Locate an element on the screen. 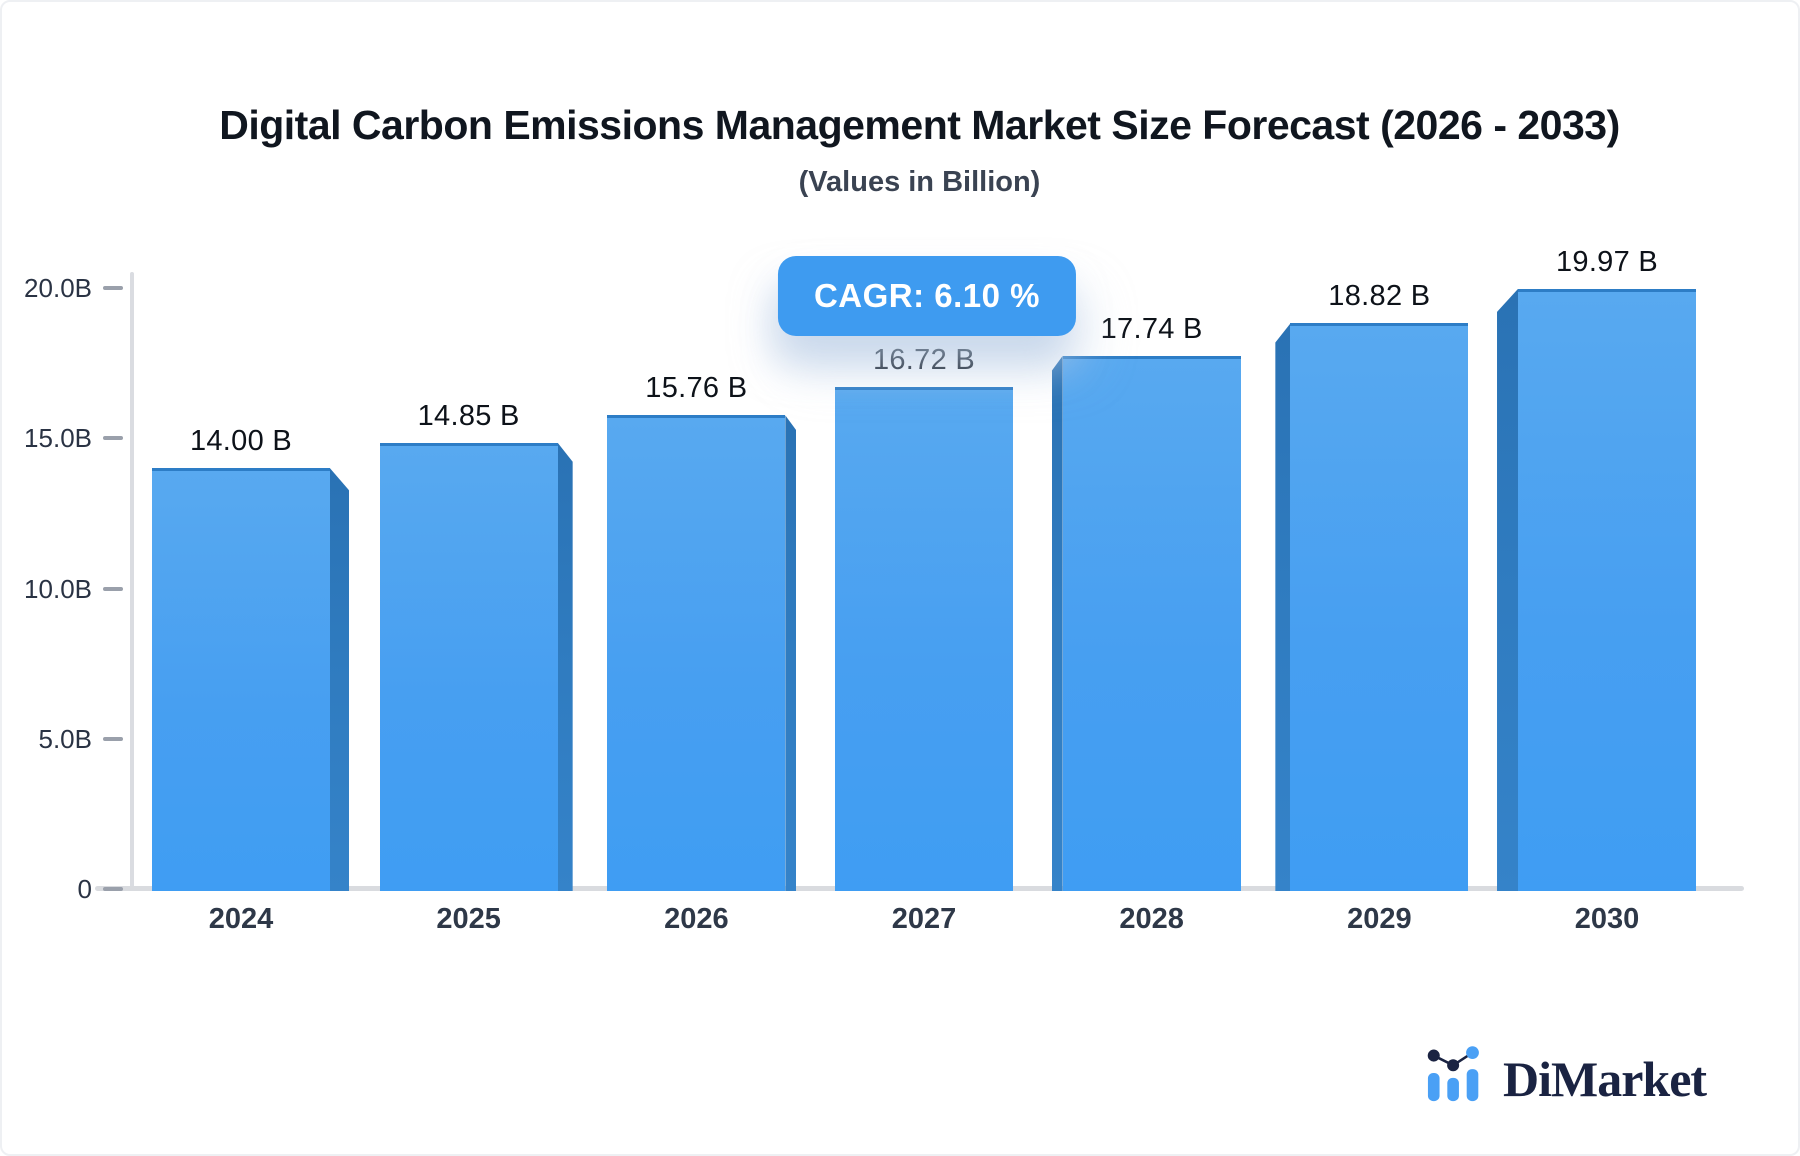  y-tick-label: 20.0B is located at coordinates (58, 288).